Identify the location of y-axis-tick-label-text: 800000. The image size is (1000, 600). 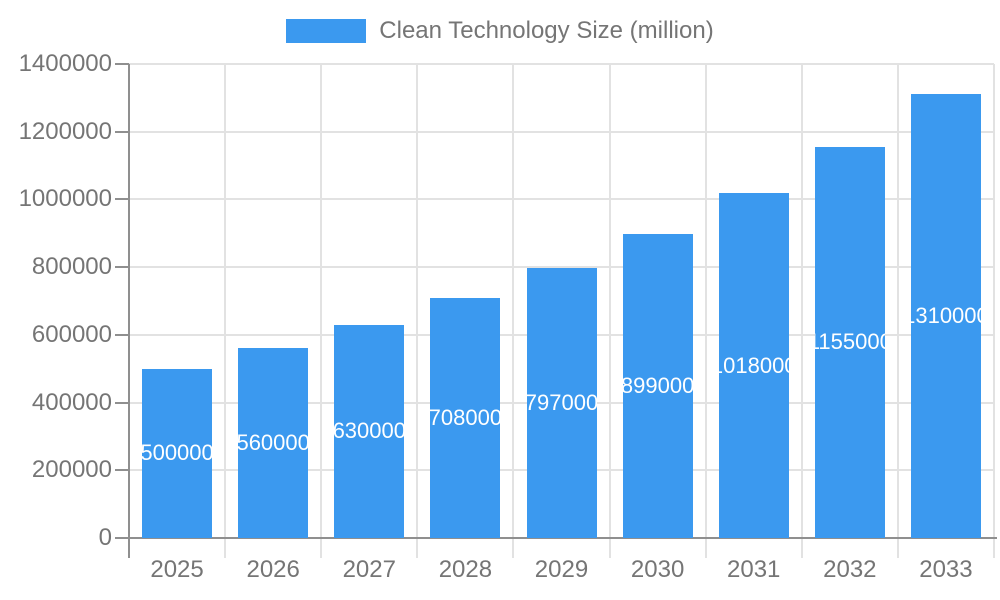
(71, 267).